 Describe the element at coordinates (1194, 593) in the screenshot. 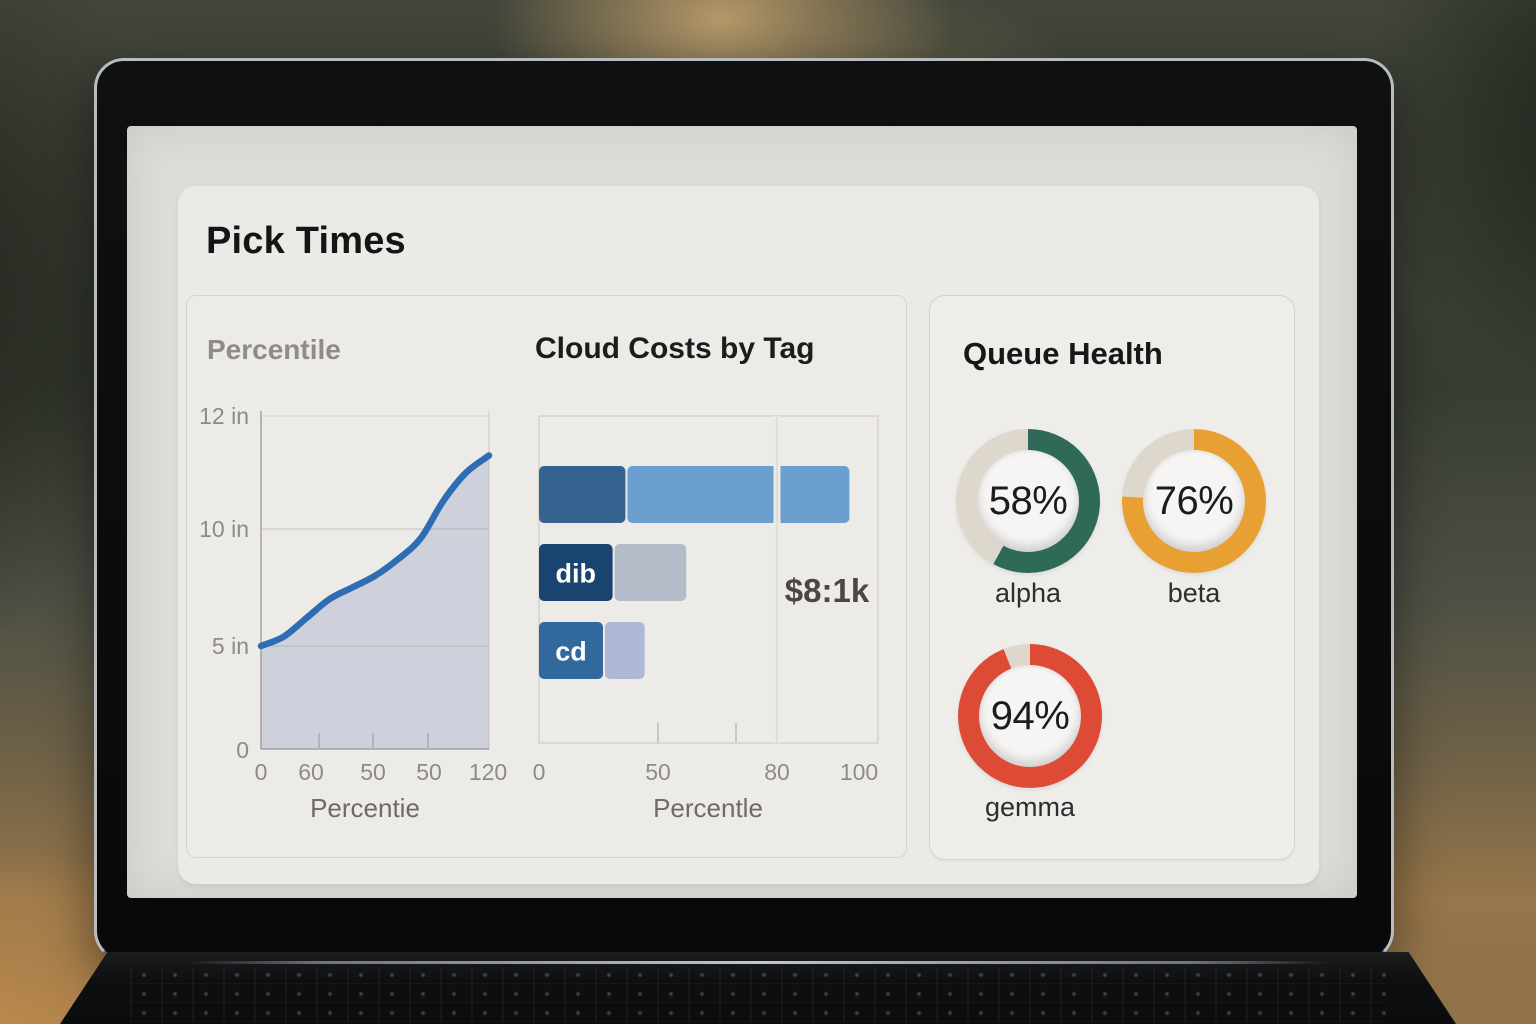

I see `gauge-beta-label: beta` at that location.